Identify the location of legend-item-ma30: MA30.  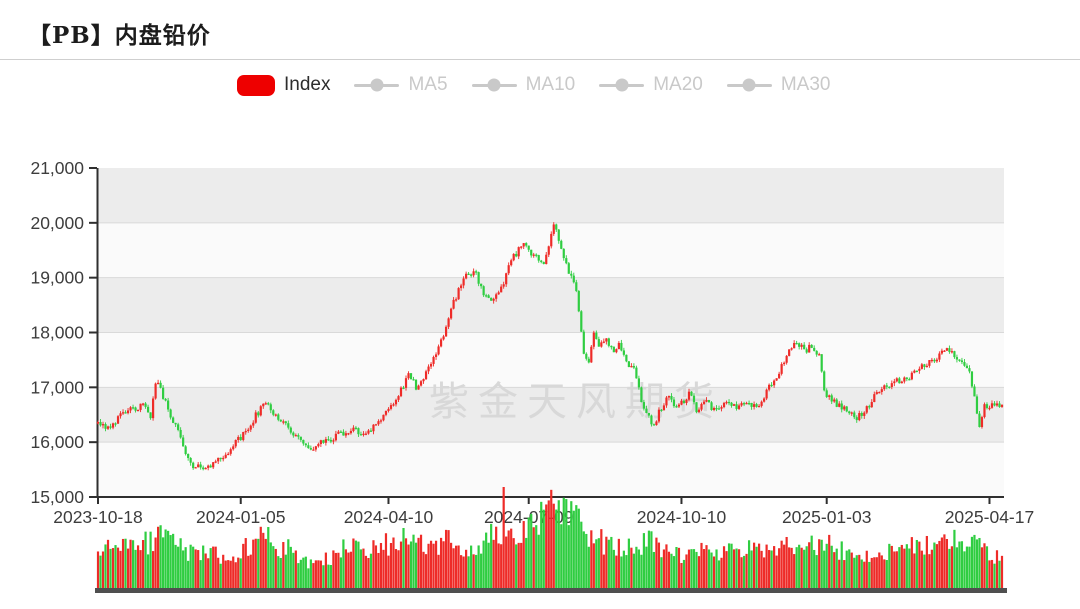
(778, 85).